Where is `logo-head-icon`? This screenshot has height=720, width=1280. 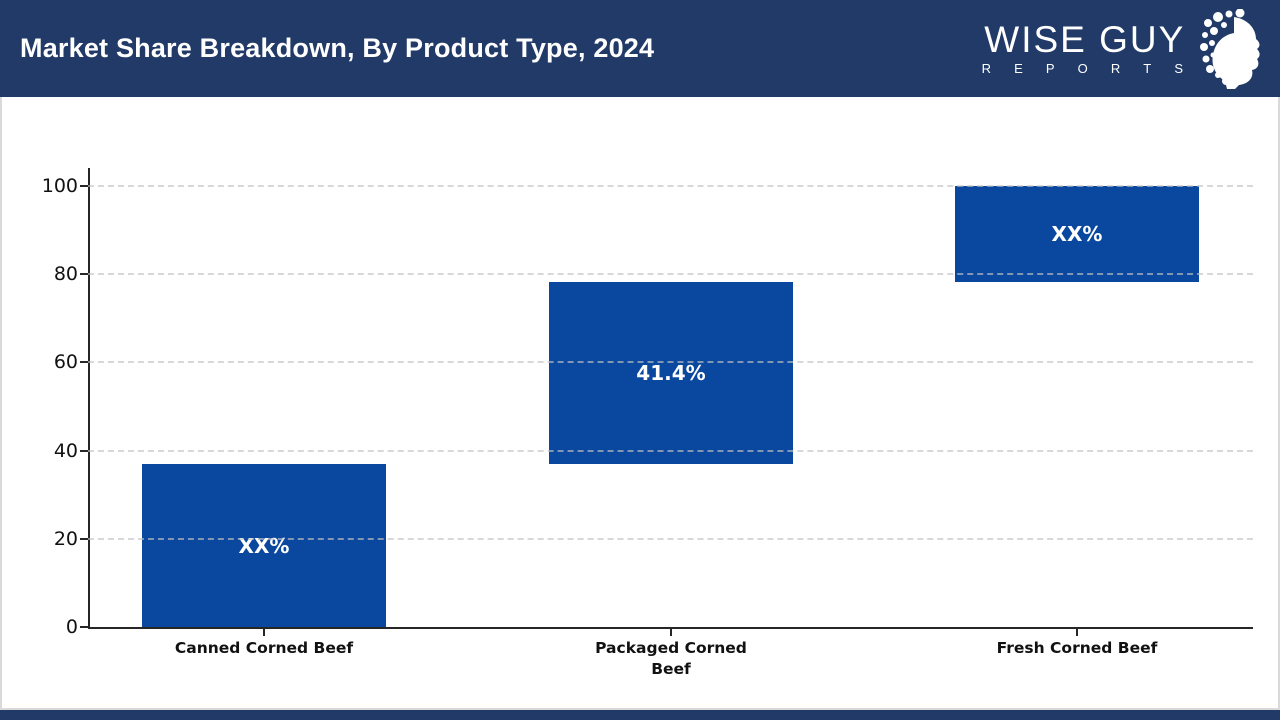 logo-head-icon is located at coordinates (1230, 48).